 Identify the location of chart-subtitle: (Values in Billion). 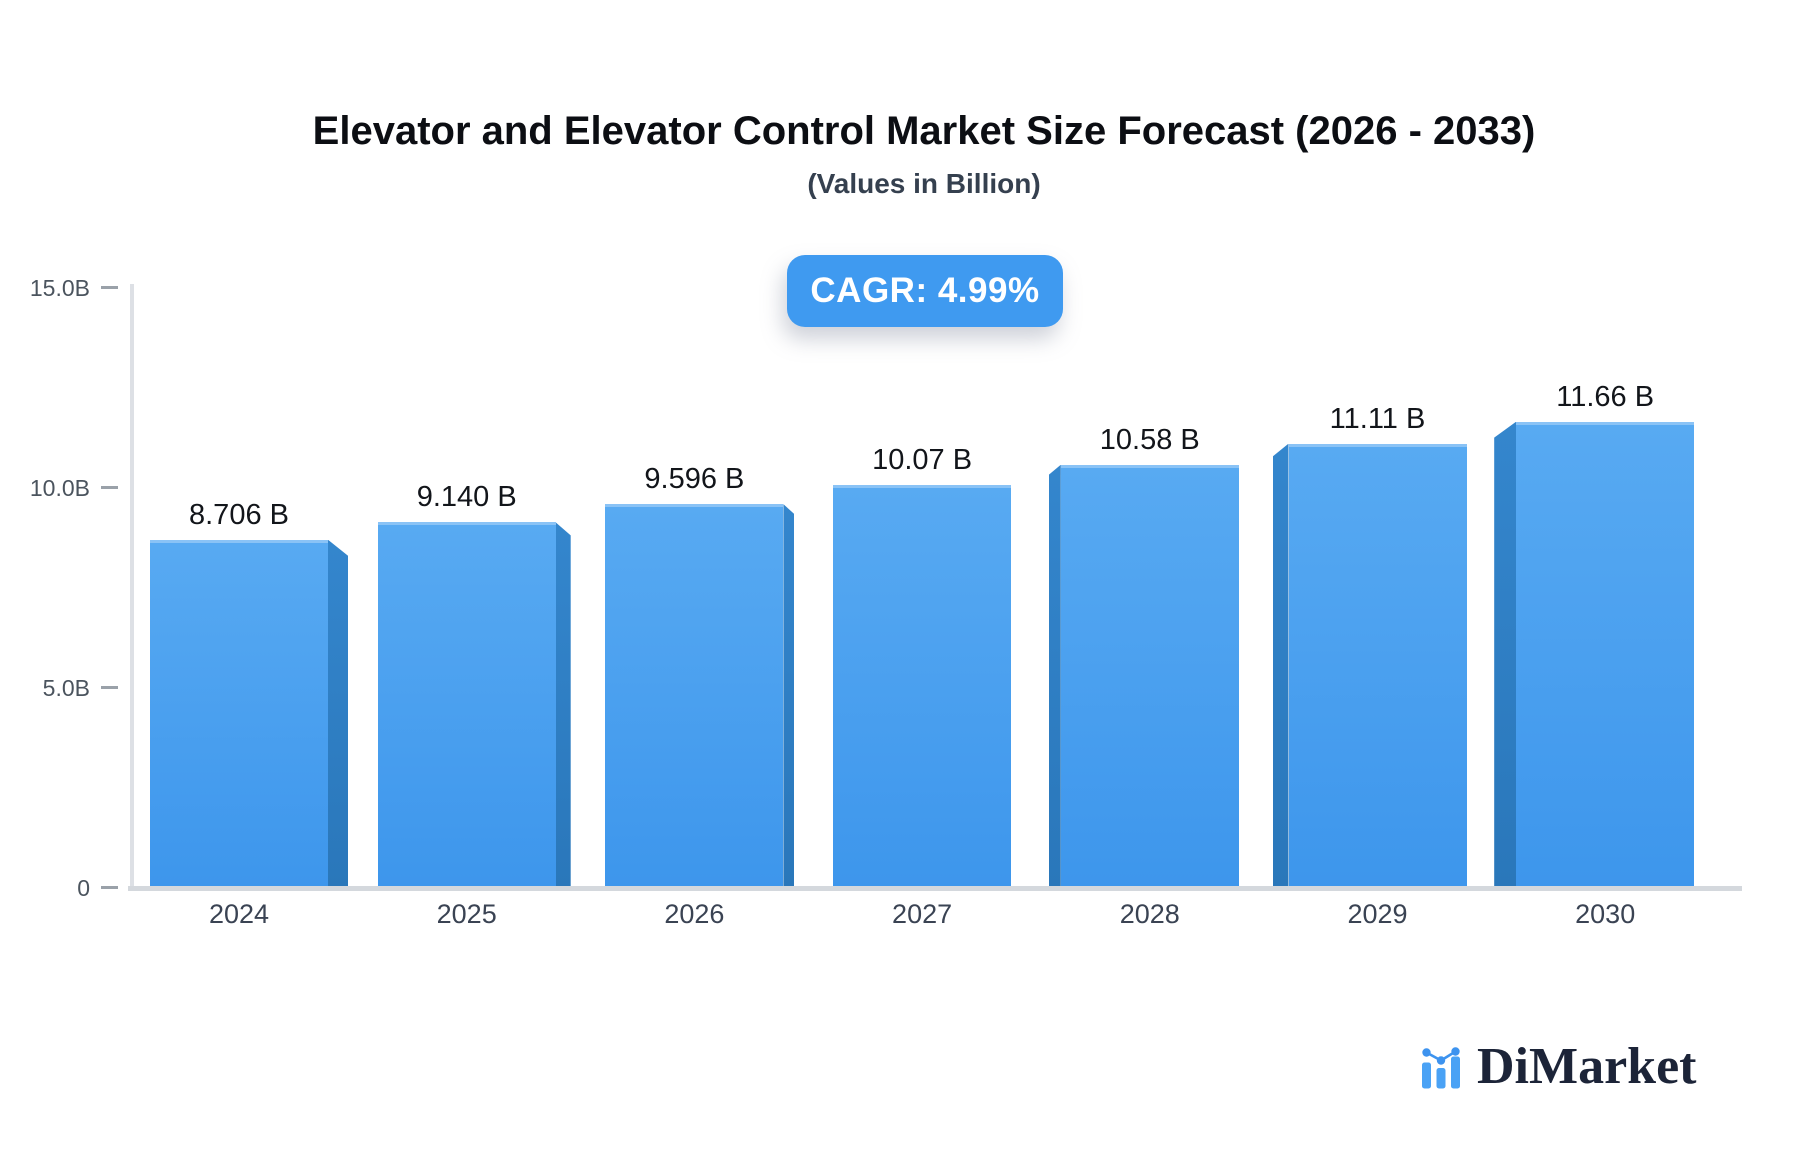
(924, 183).